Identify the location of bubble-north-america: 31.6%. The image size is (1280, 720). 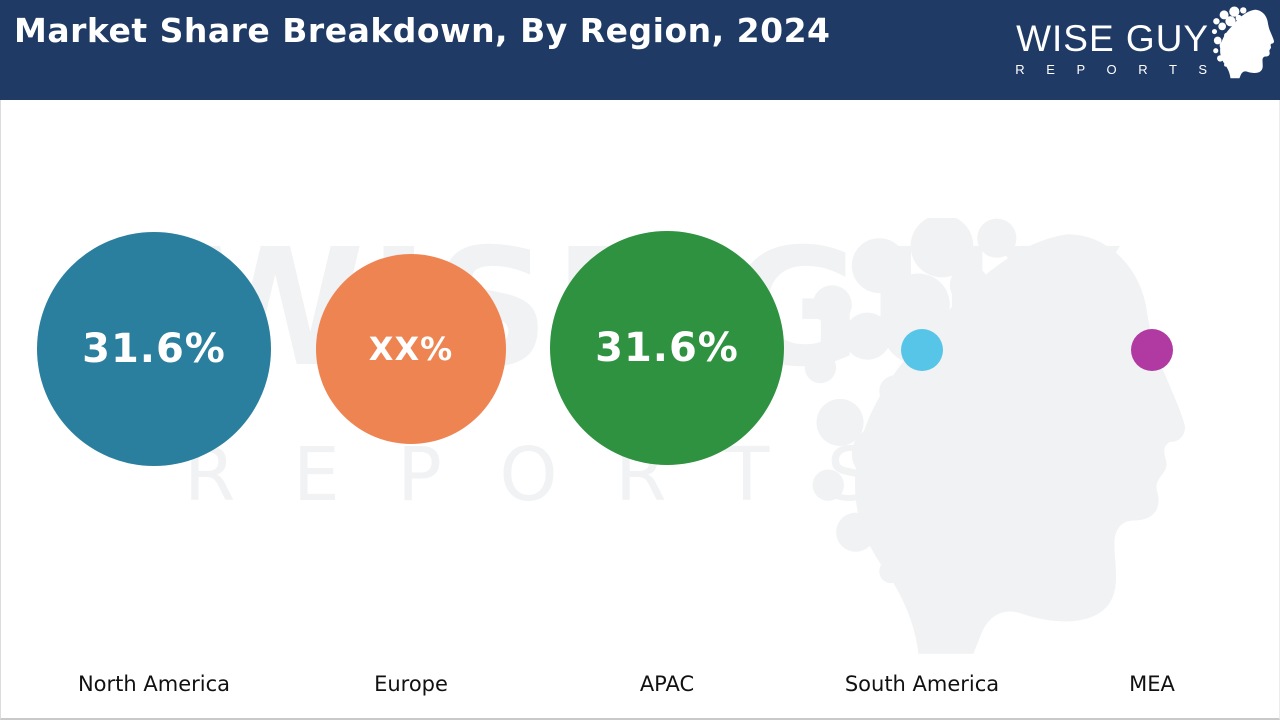
(154, 349).